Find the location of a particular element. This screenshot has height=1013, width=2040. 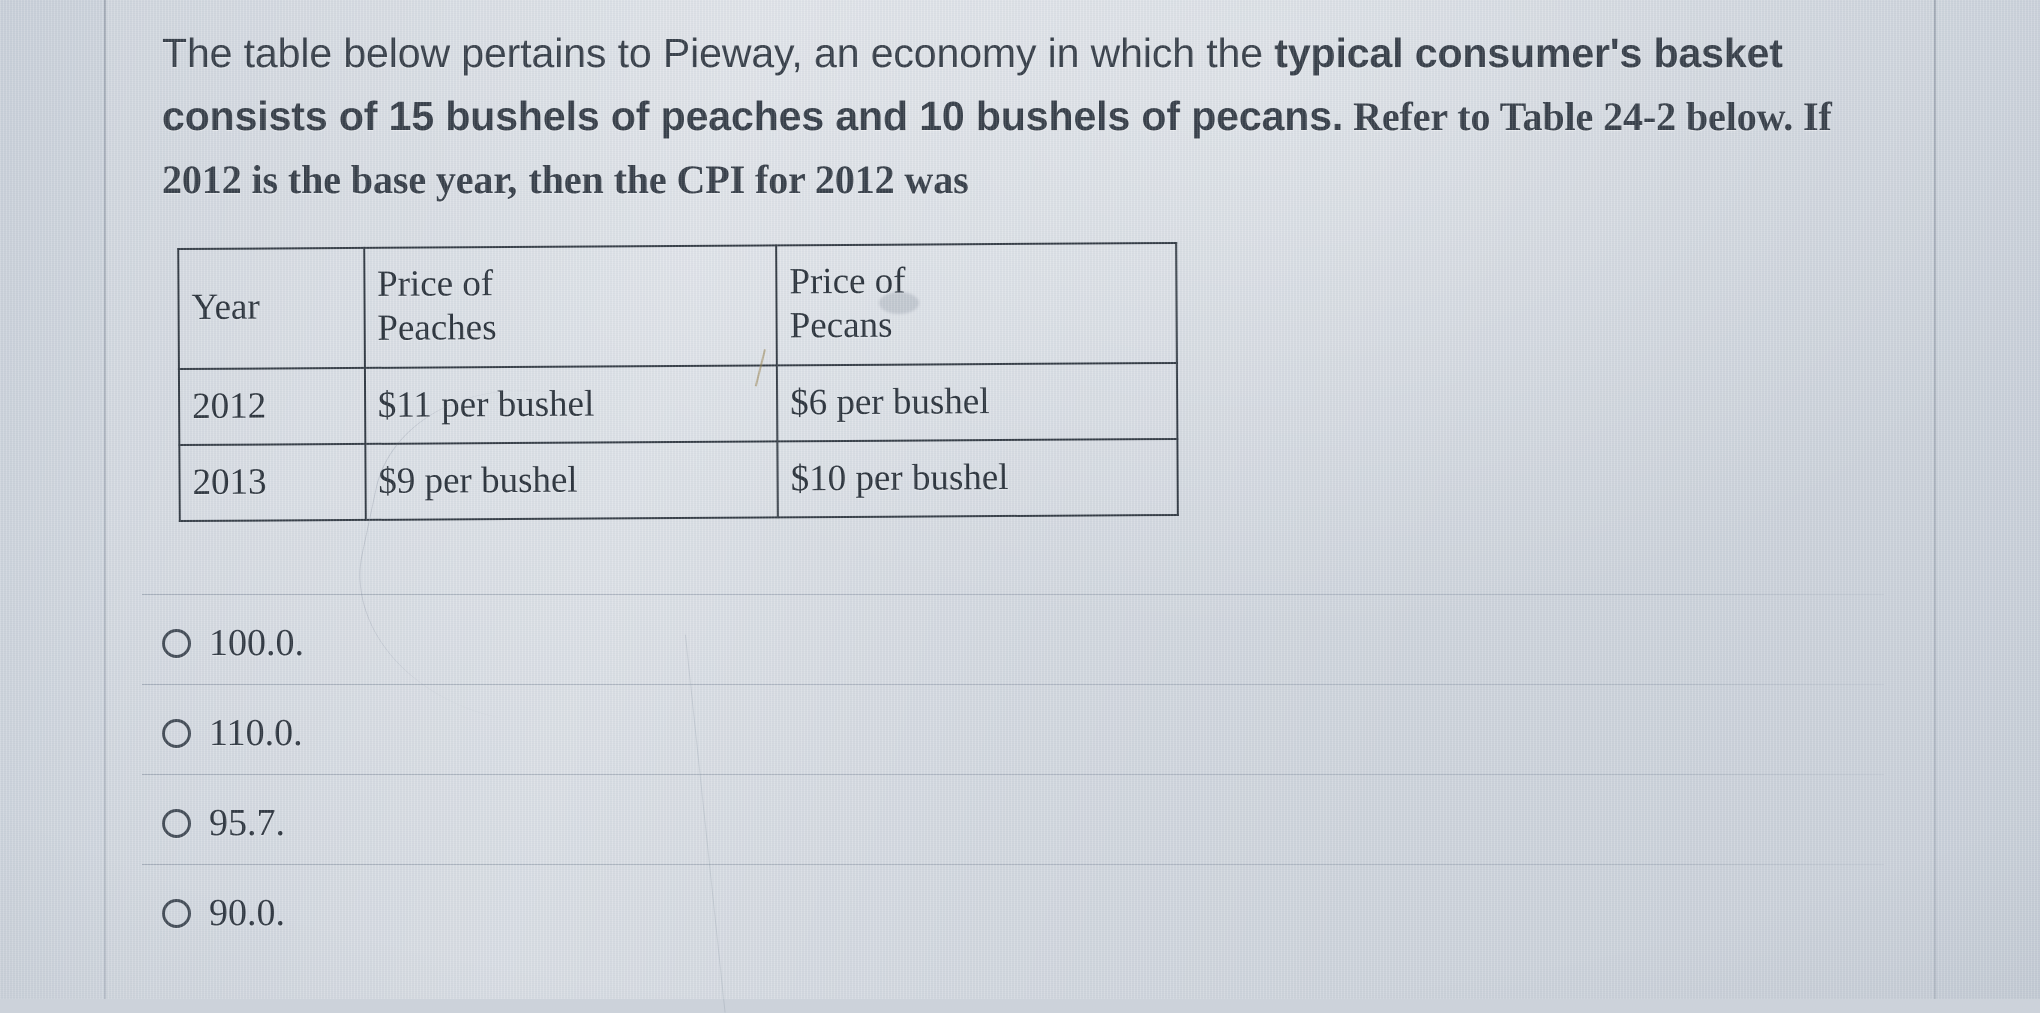

header-peaches-line1: Price of is located at coordinates (435, 284).